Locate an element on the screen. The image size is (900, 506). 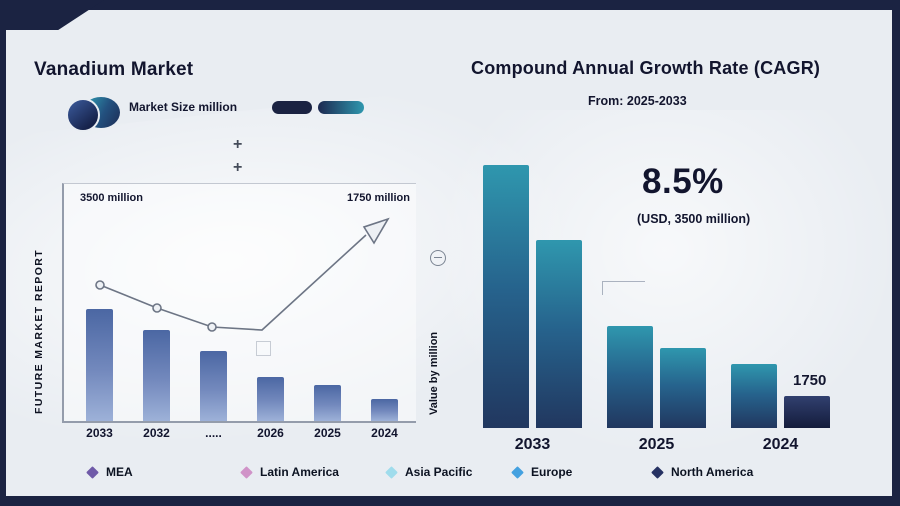
minus-circle-icon is located at coordinates (438, 258).